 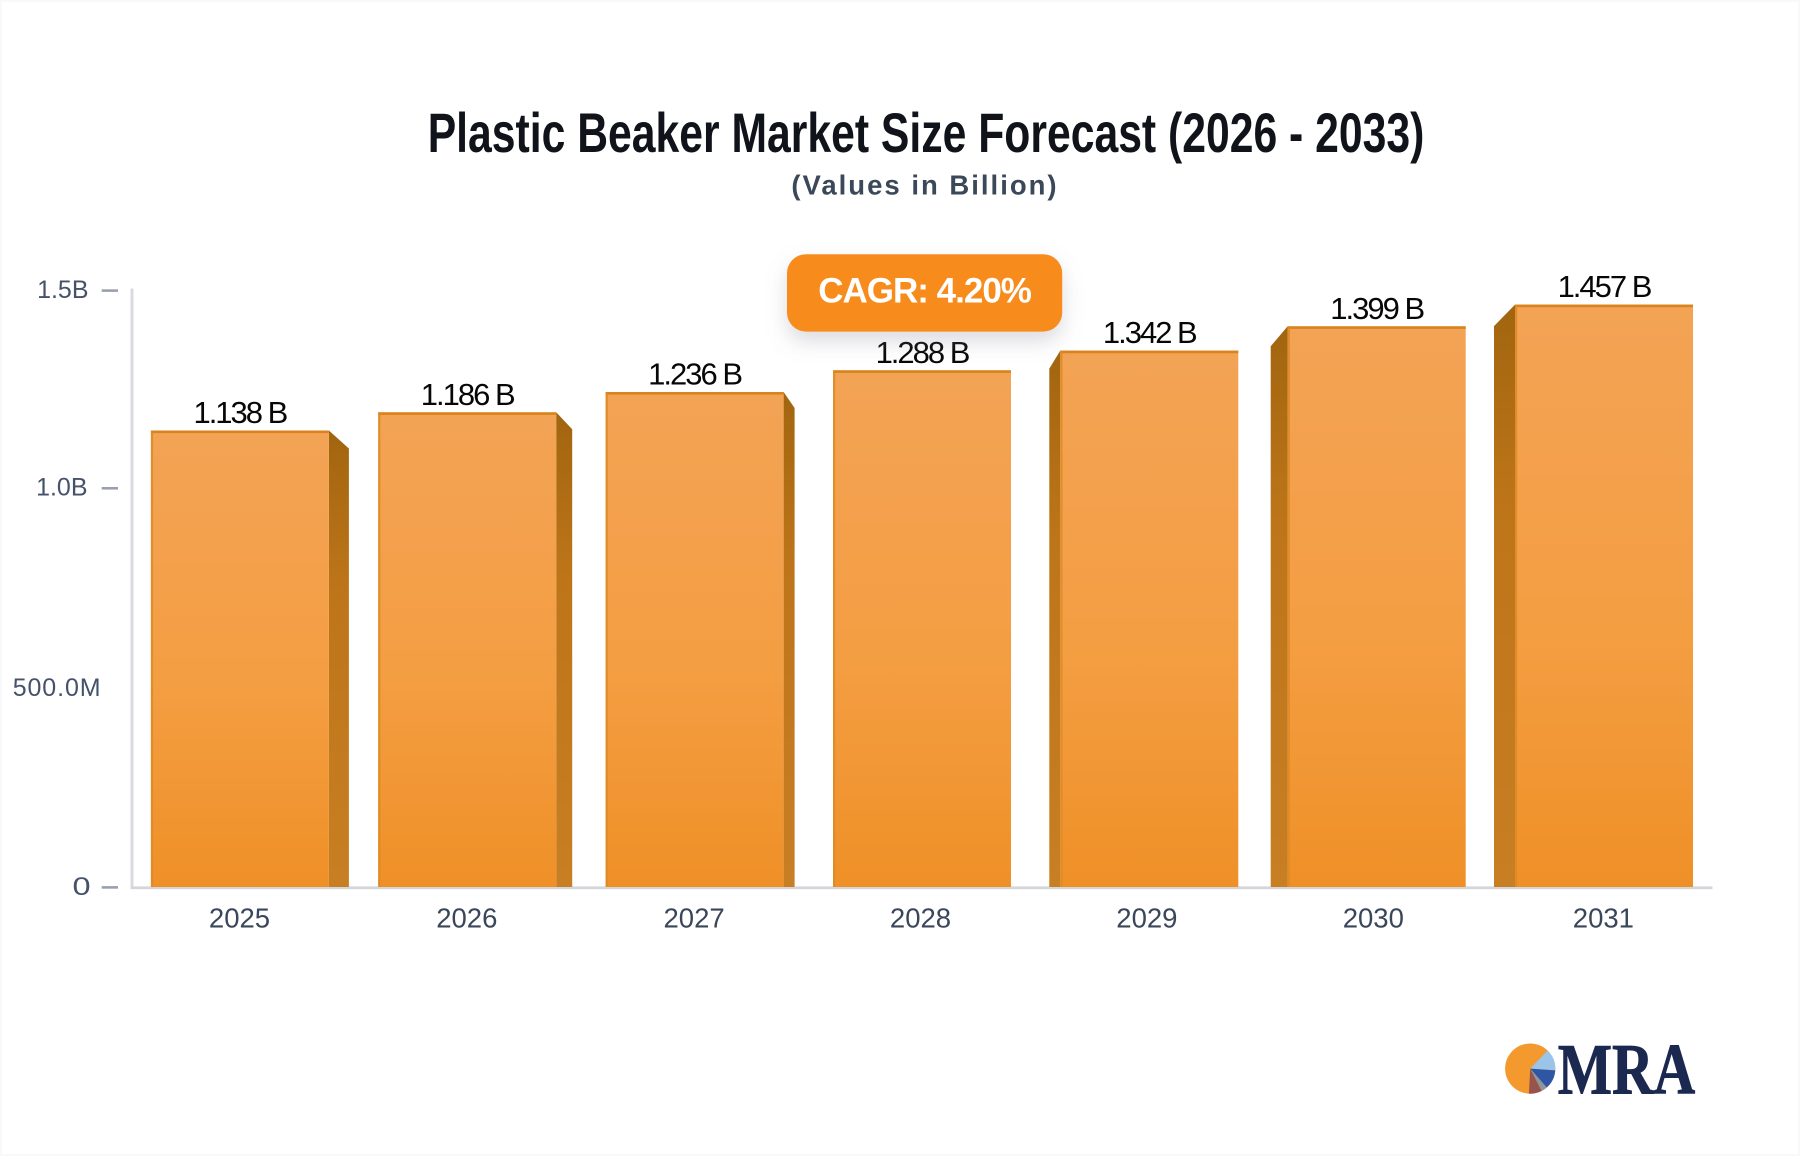 I want to click on svg-text: 0, so click(x=82, y=887).